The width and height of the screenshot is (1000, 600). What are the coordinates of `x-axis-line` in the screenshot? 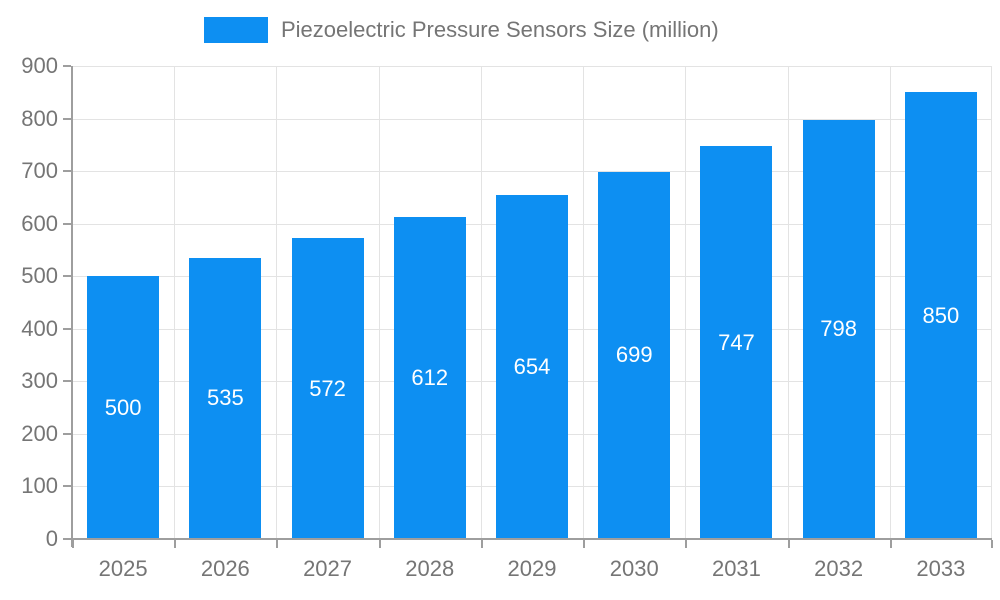 It's located at (532, 539).